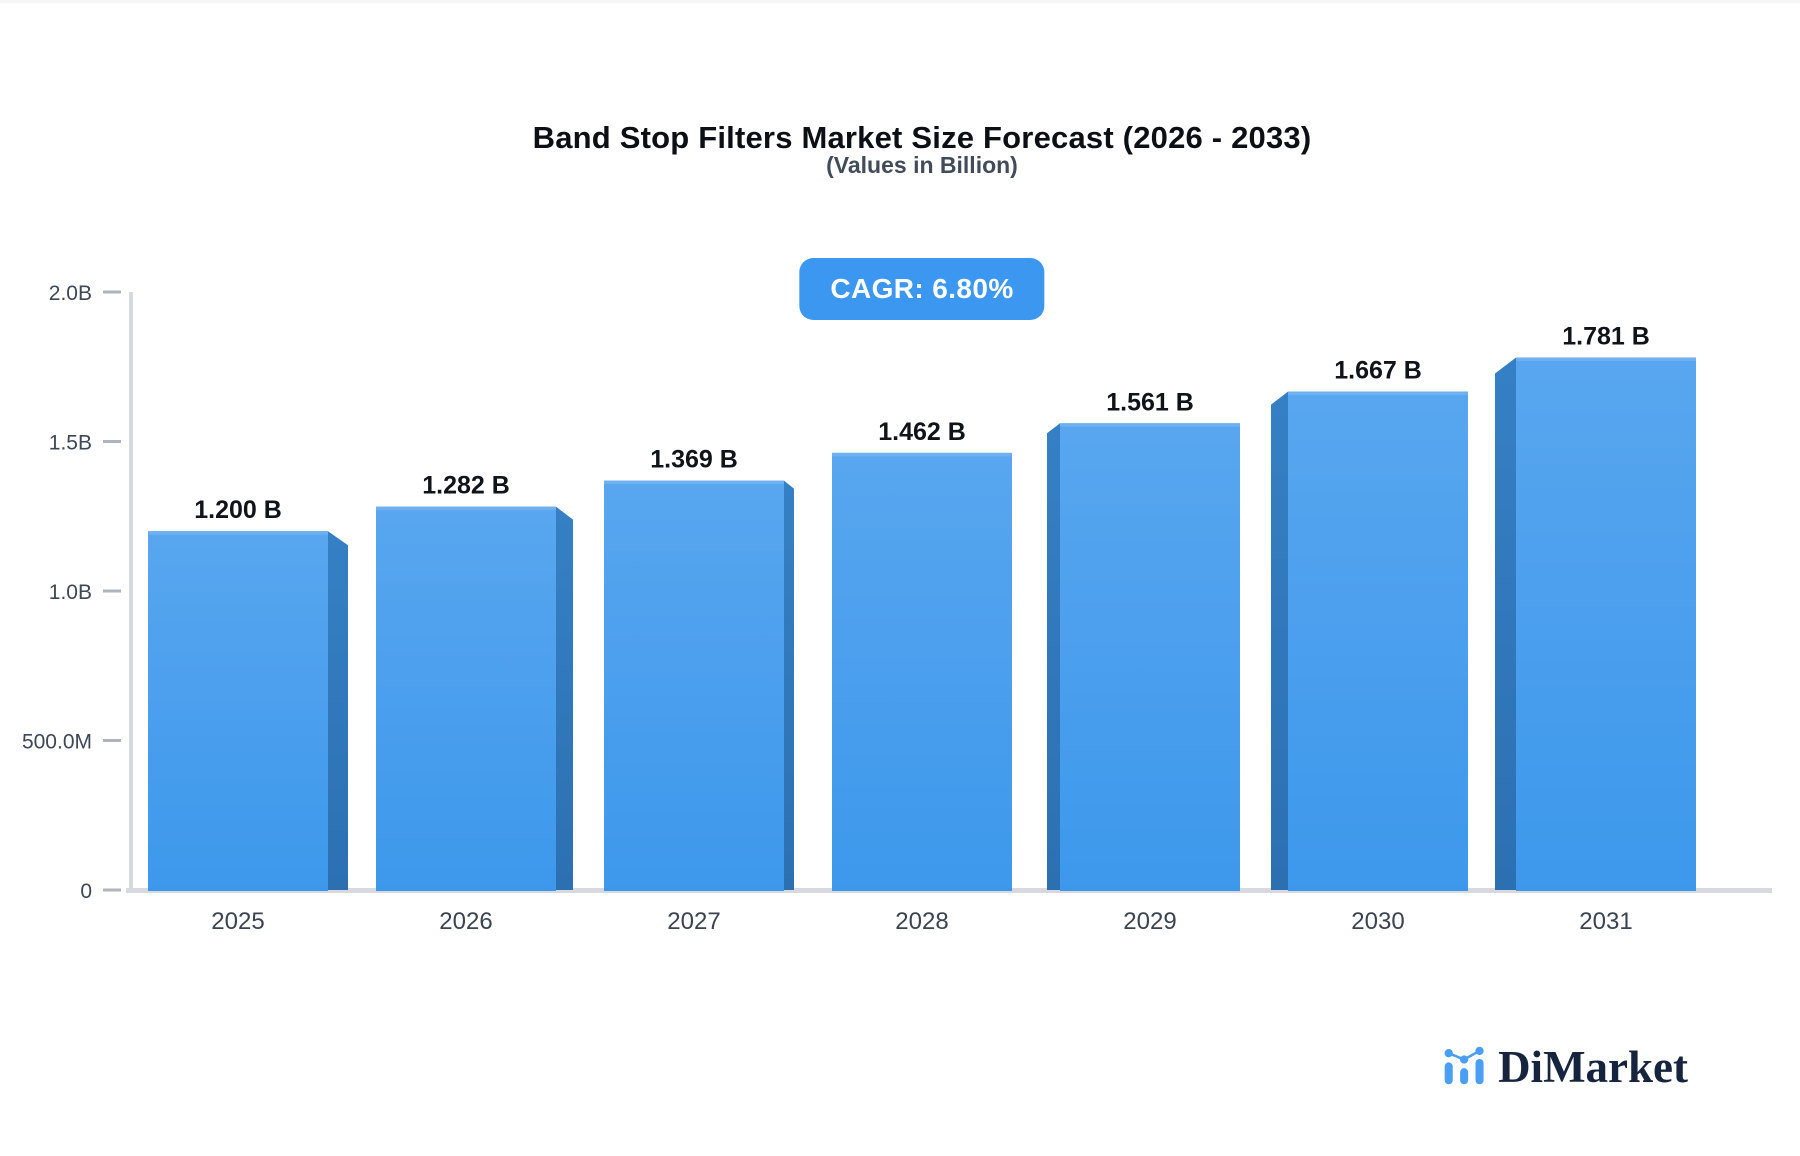 Image resolution: width=1800 pixels, height=1156 pixels. Describe the element at coordinates (1606, 336) in the screenshot. I see `bar-value-label: 1.781 B` at that location.